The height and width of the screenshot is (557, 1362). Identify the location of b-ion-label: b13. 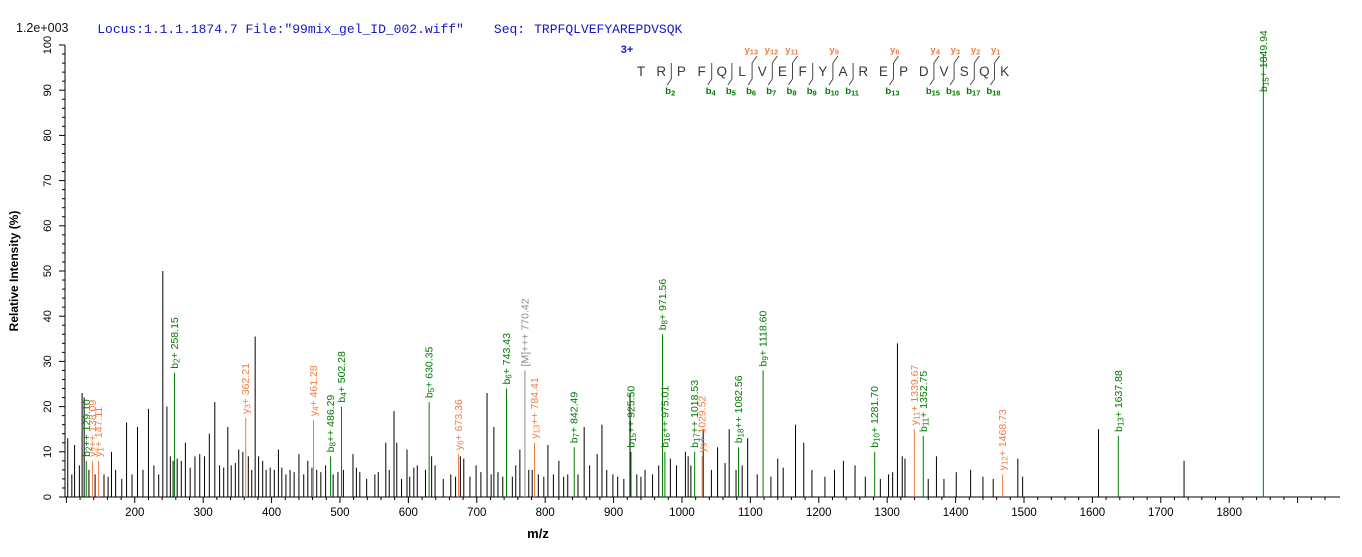
(892, 92).